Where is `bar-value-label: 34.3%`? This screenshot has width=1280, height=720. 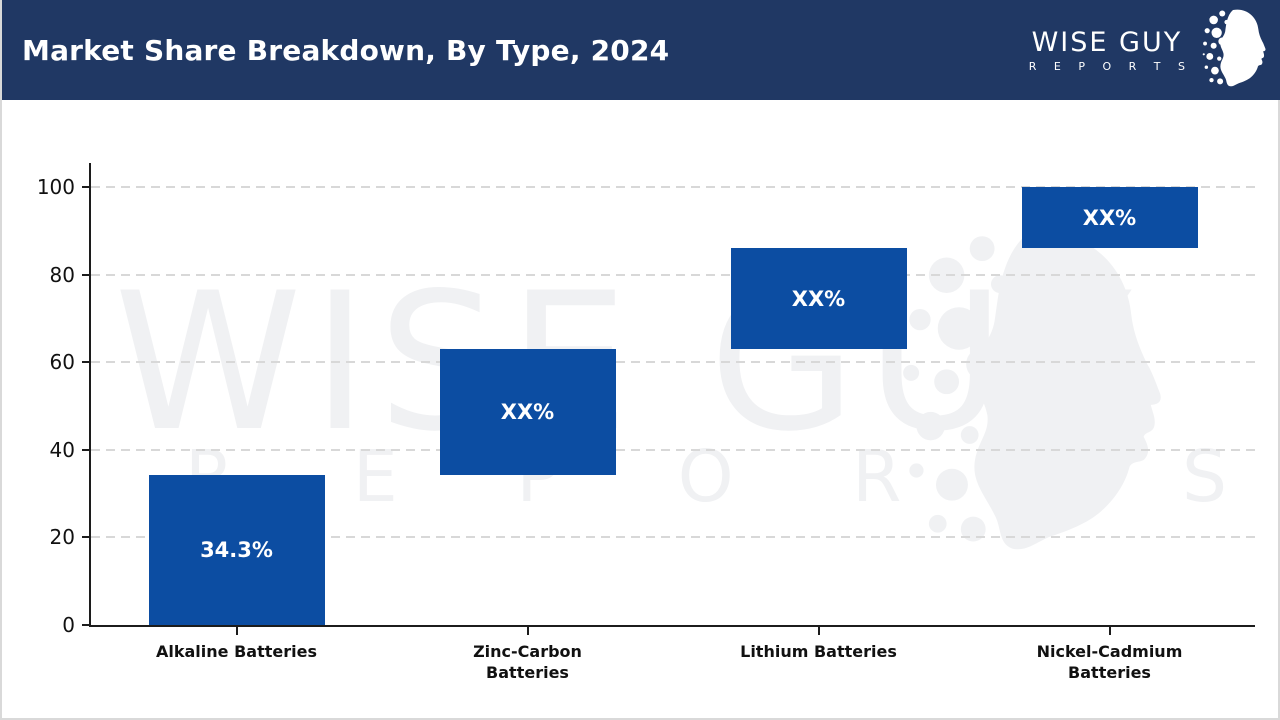
bar-value-label: 34.3% is located at coordinates (236, 549).